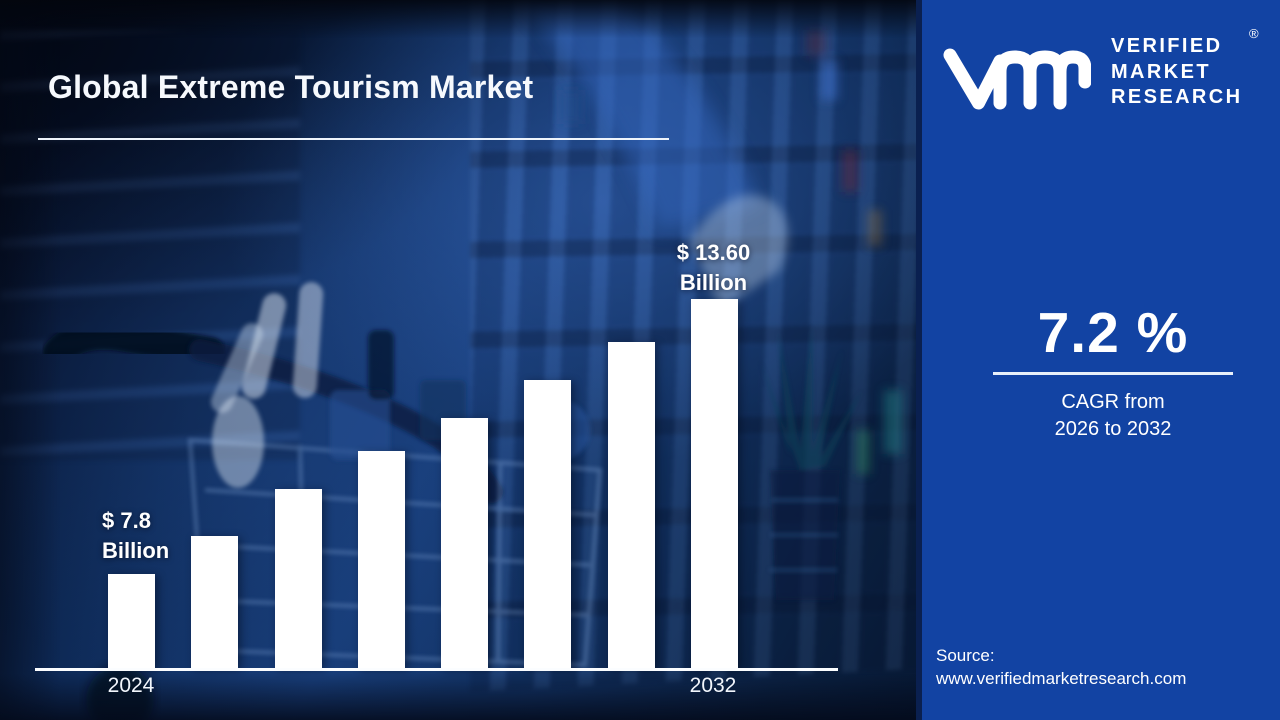 The height and width of the screenshot is (720, 1280). I want to click on brand-name-line3: RESEARCH, so click(1177, 97).